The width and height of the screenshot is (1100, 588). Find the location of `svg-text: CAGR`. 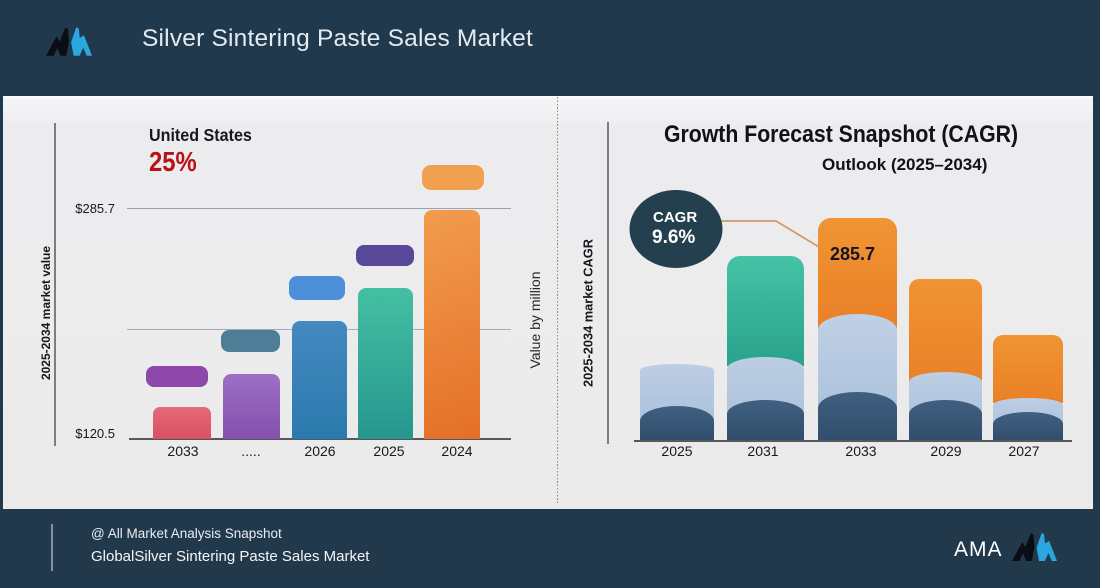

svg-text: CAGR is located at coordinates (675, 217).